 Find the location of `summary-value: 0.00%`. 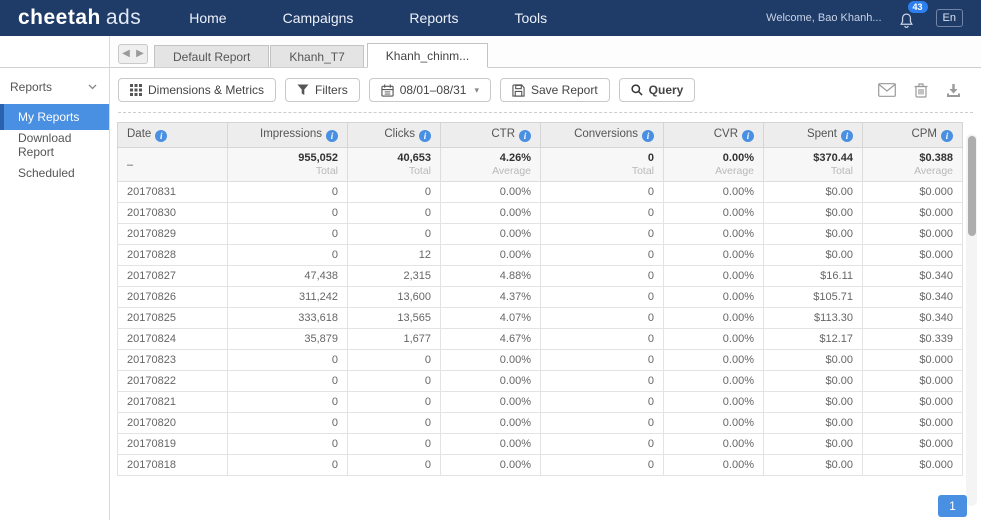

summary-value: 0.00% is located at coordinates (738, 158).